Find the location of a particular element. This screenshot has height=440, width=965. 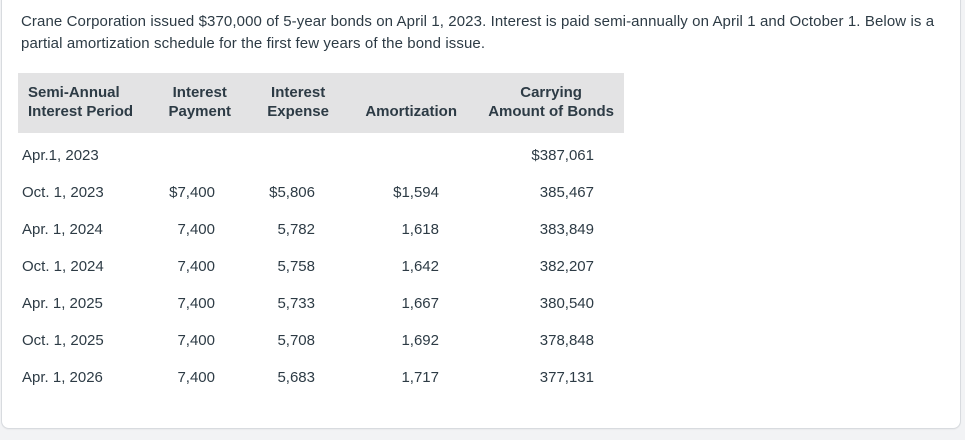

cell-amortization: 1,667 is located at coordinates (420, 303).